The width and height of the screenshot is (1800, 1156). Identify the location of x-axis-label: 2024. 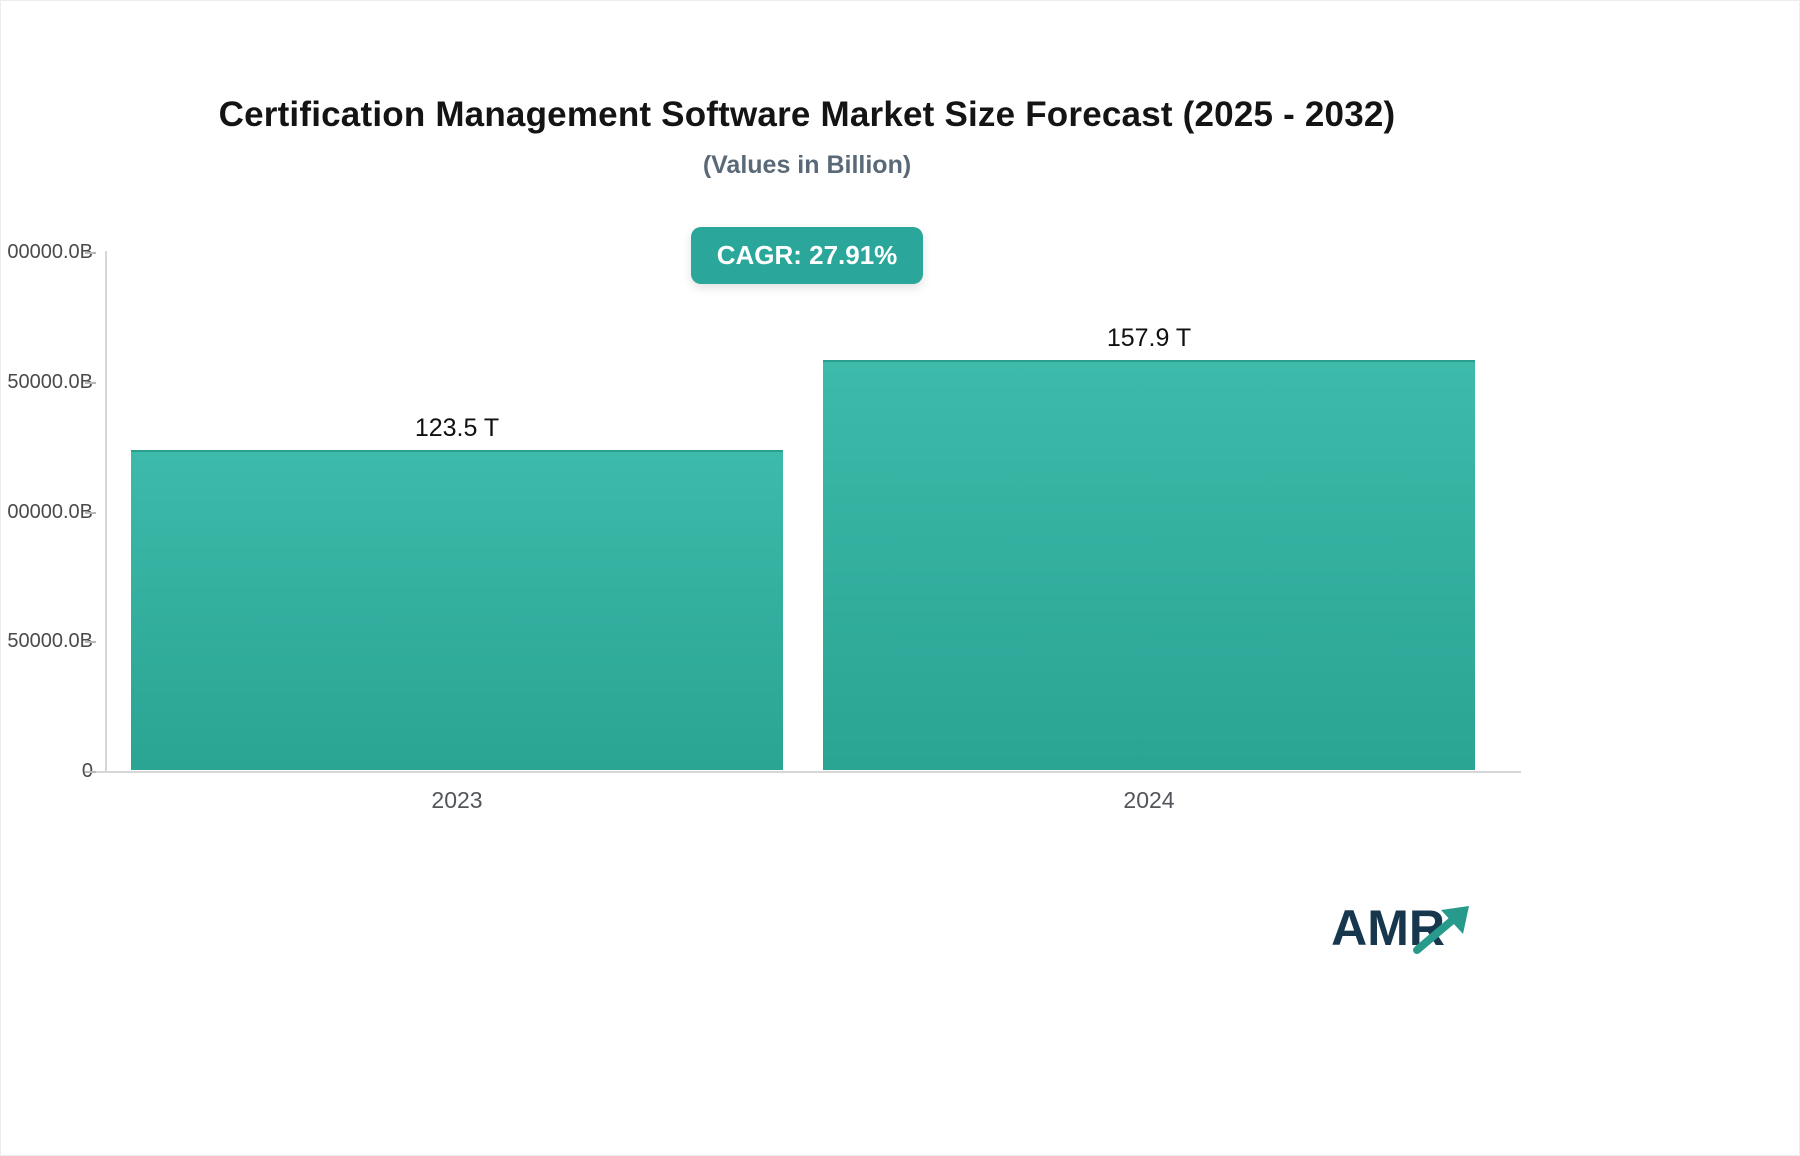
(1149, 800).